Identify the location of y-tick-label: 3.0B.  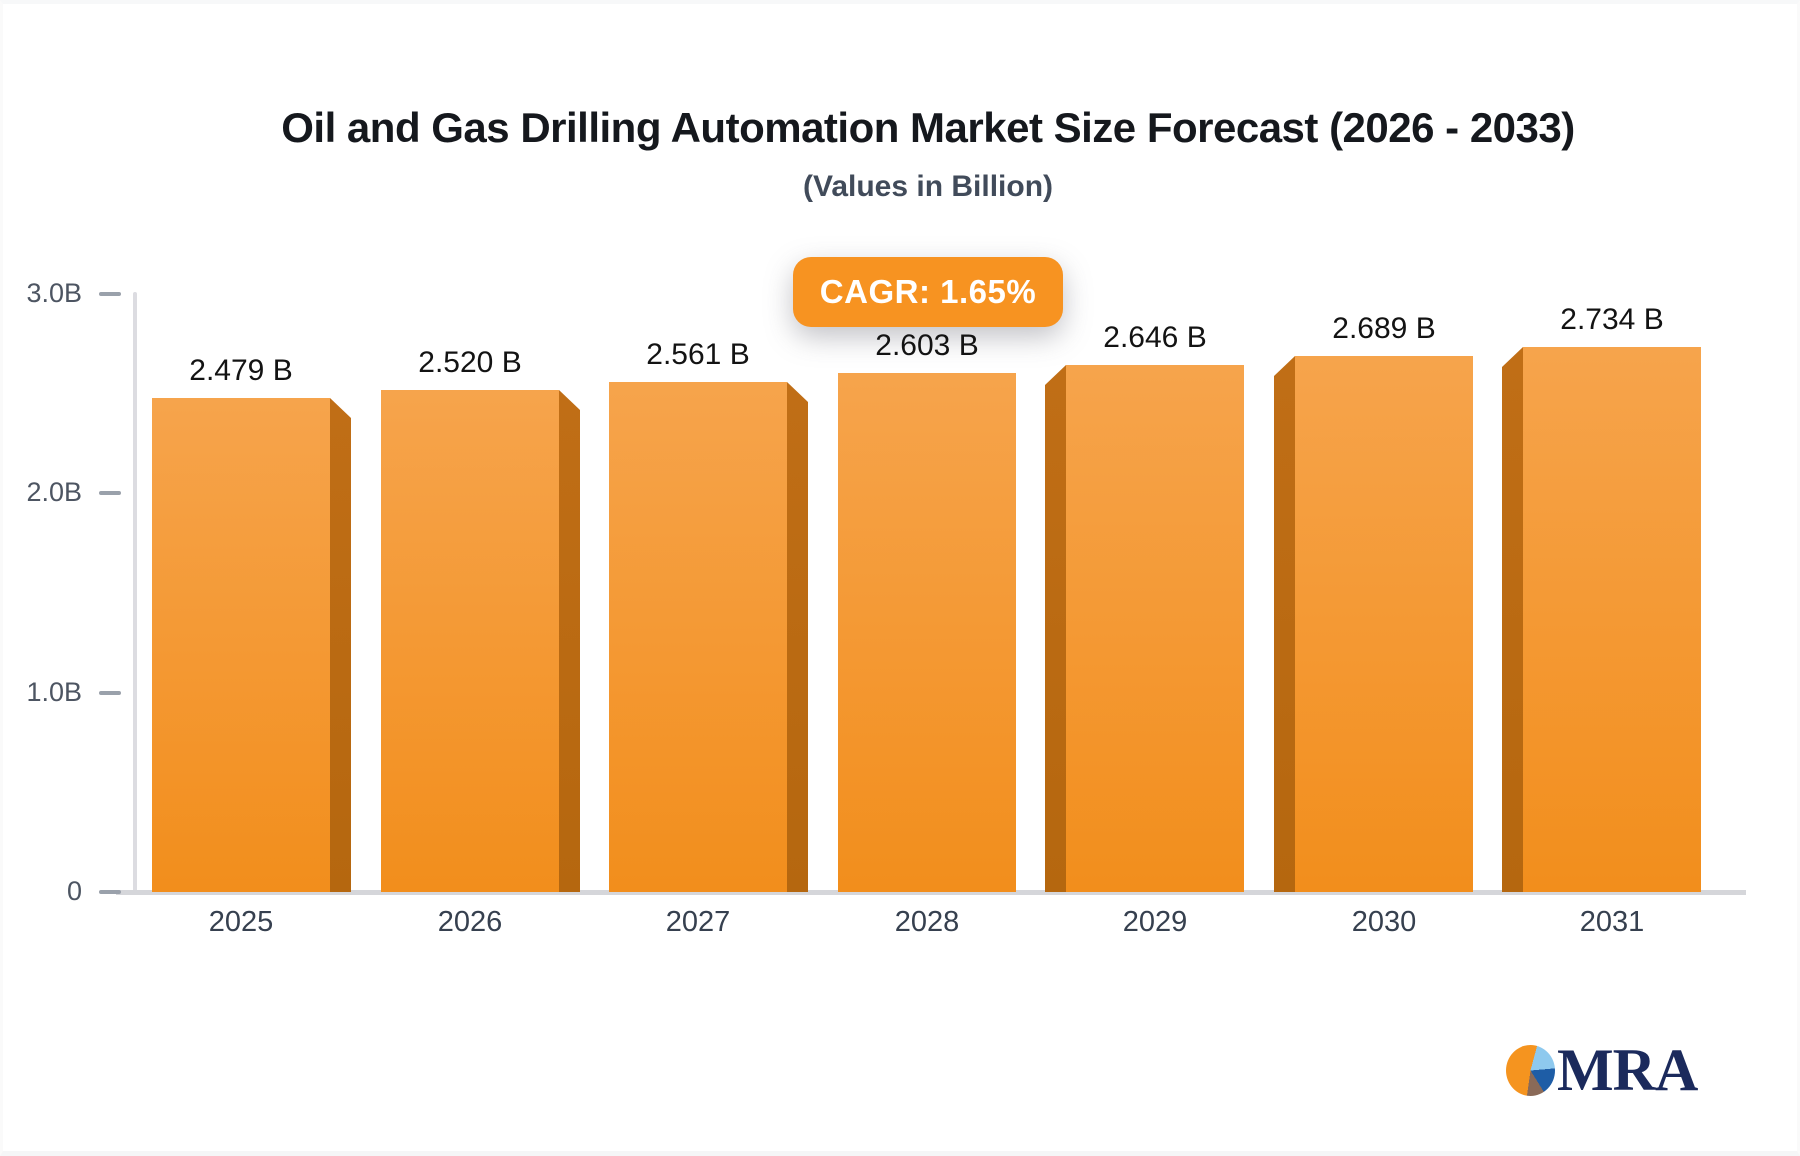
(54, 293).